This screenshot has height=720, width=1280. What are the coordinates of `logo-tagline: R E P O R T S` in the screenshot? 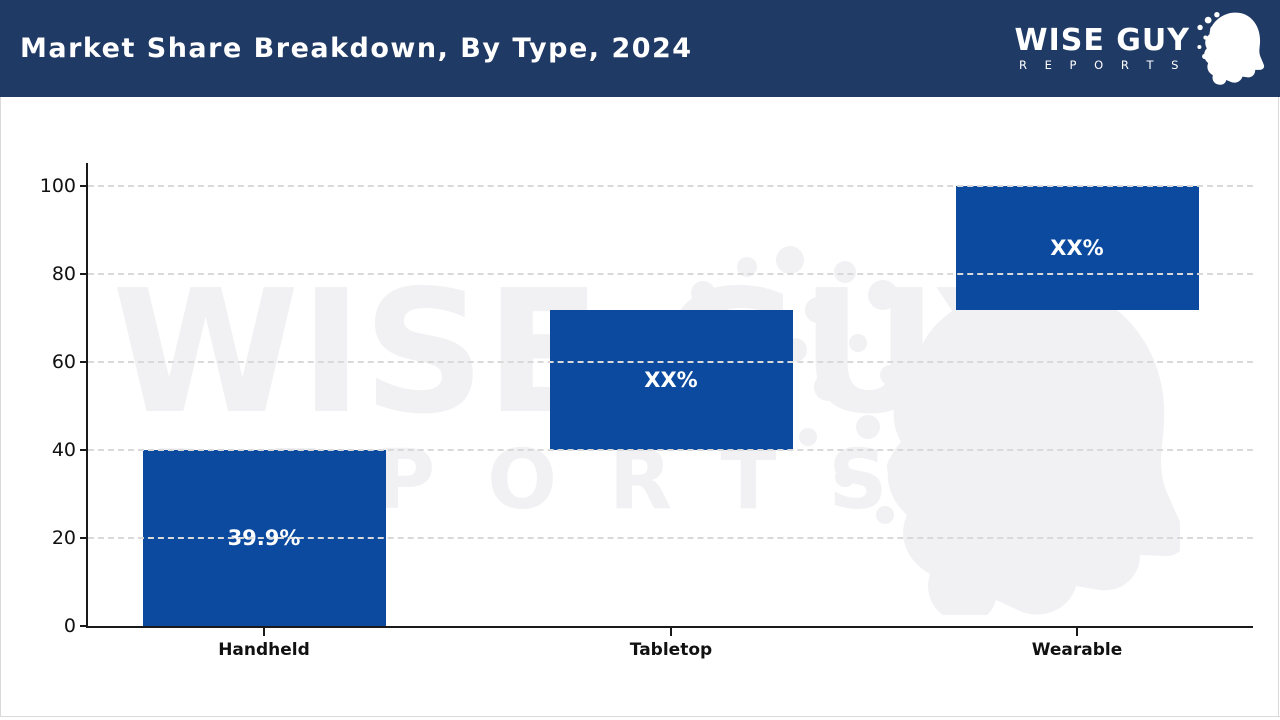 It's located at (1102, 65).